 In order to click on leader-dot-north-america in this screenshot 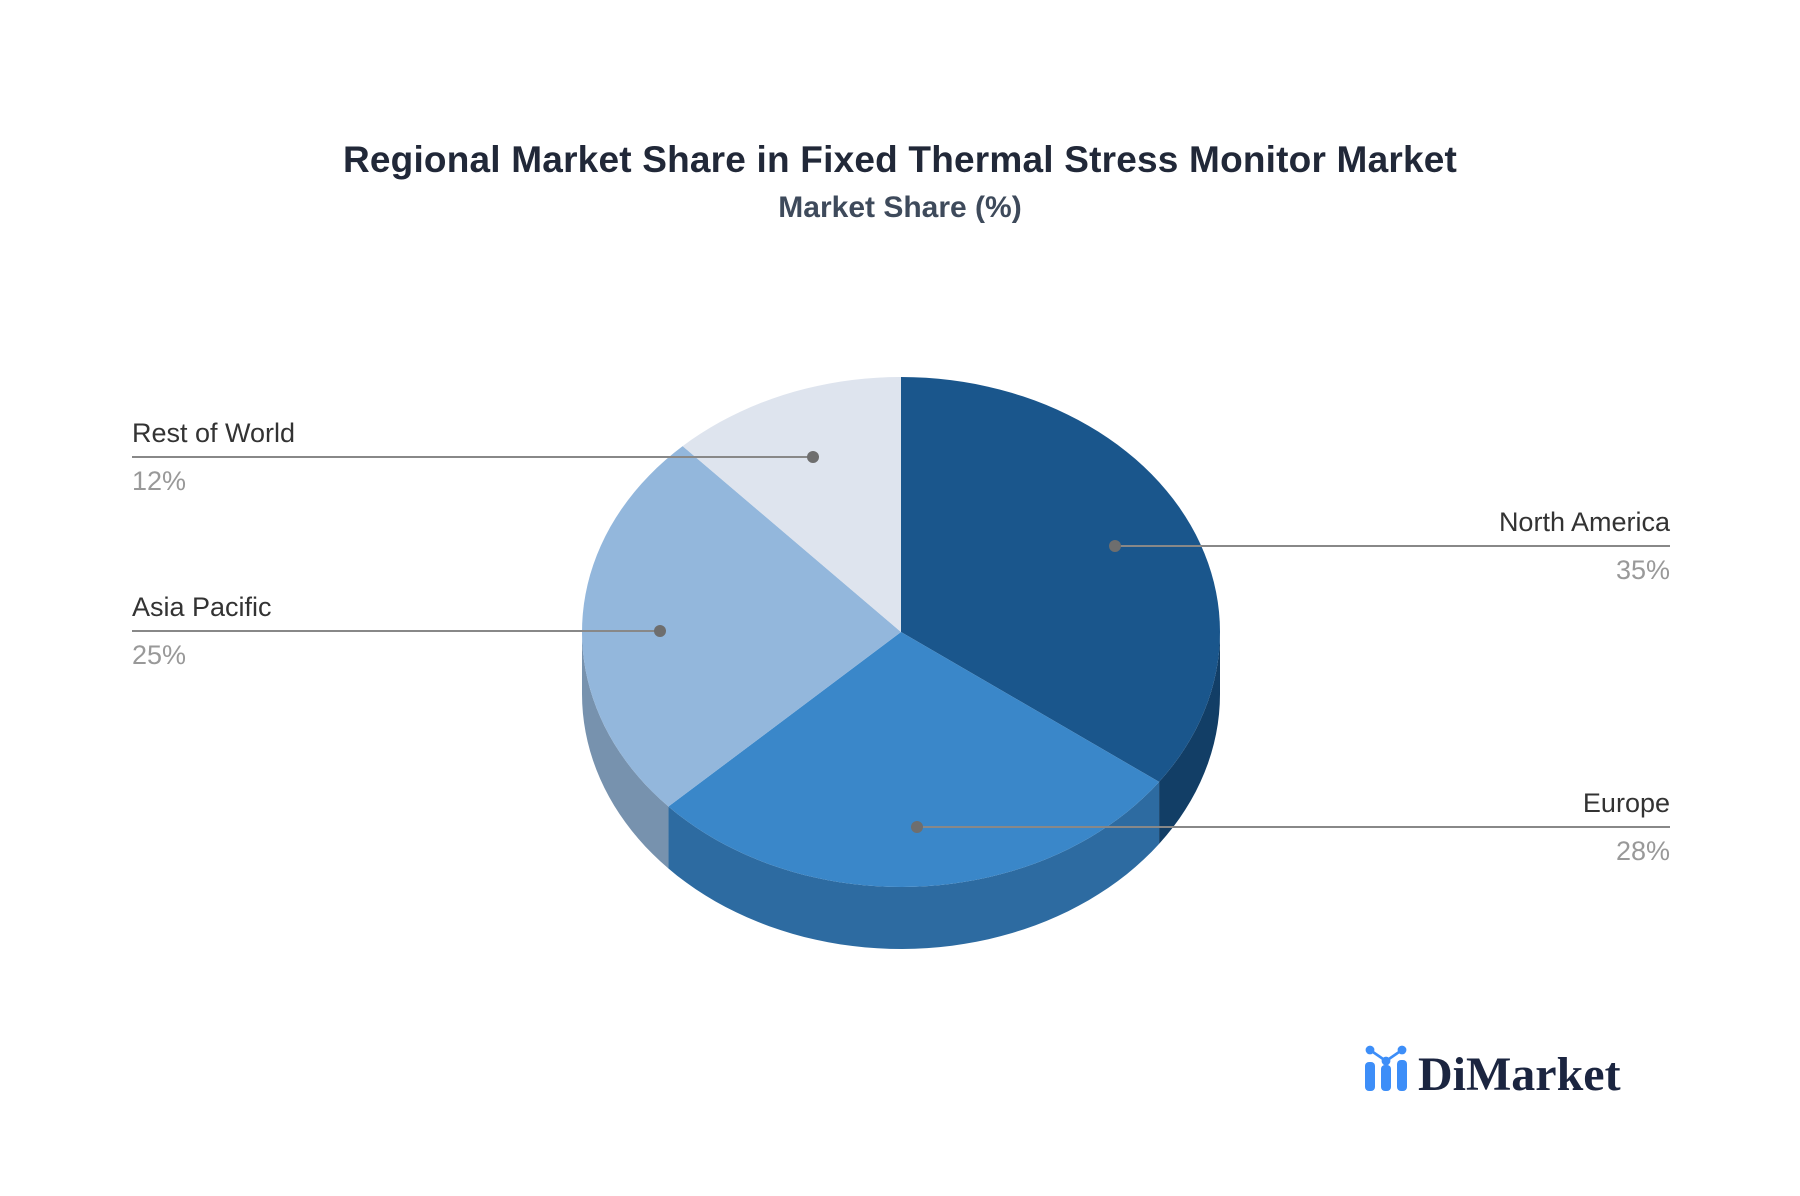, I will do `click(1115, 546)`.